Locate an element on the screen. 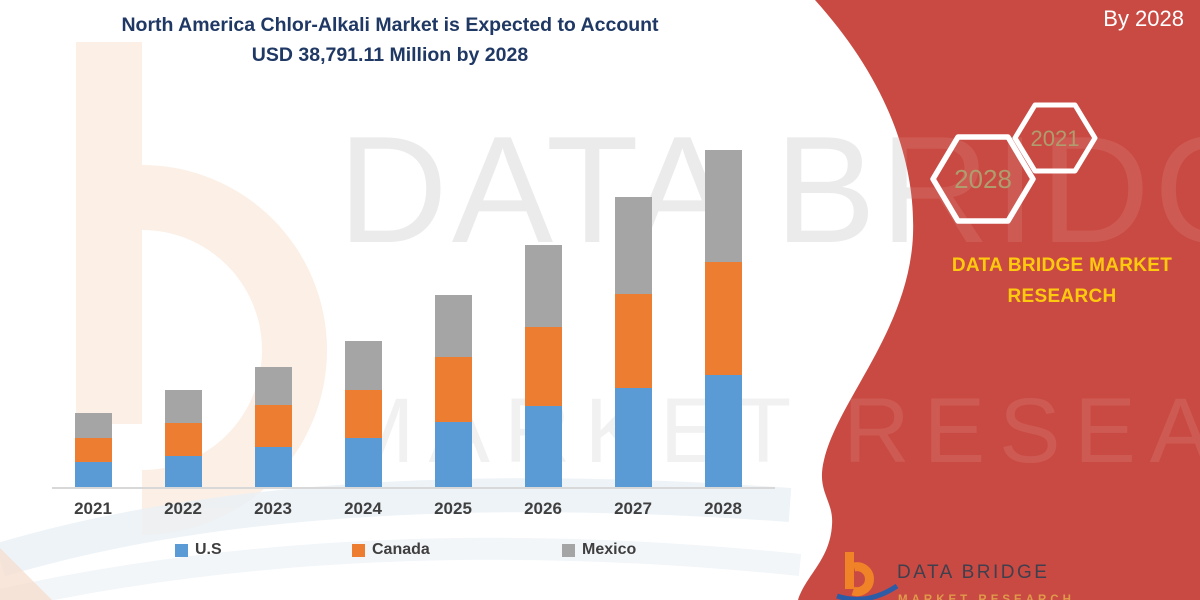  us-legend-swatch is located at coordinates (181, 550).